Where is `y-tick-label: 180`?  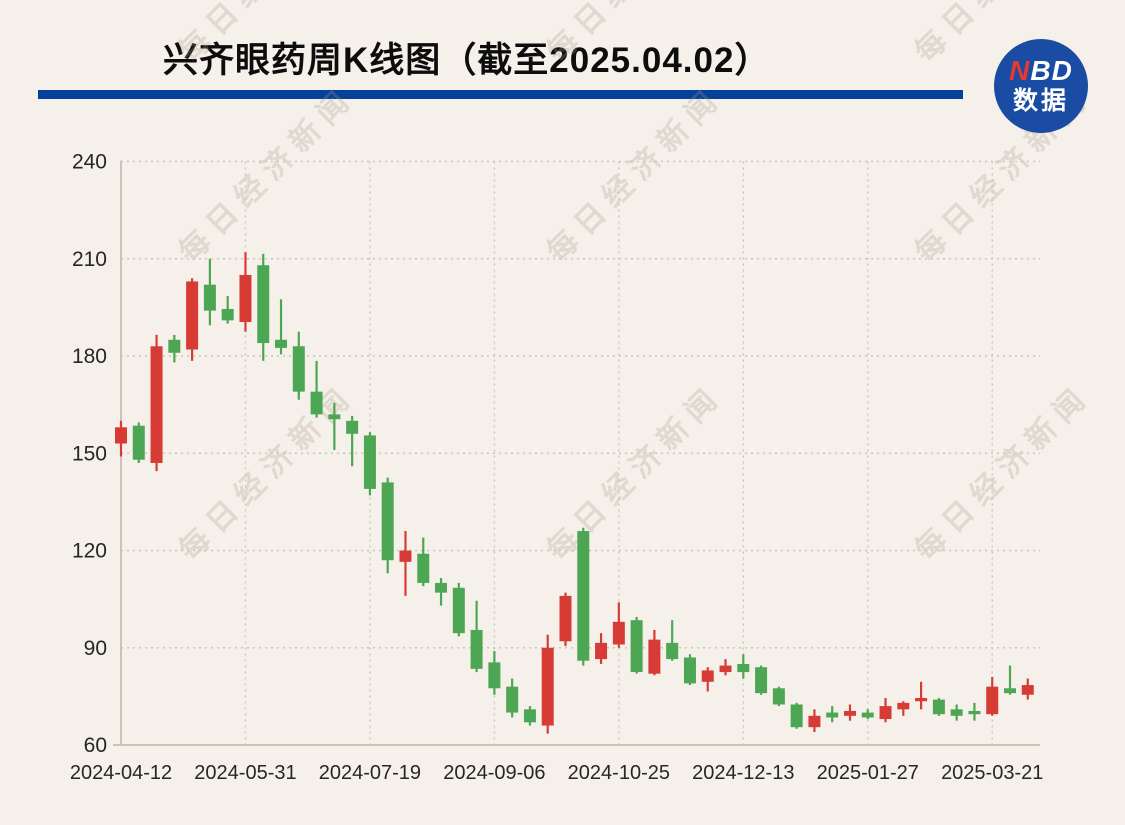 y-tick-label: 180 is located at coordinates (89, 356).